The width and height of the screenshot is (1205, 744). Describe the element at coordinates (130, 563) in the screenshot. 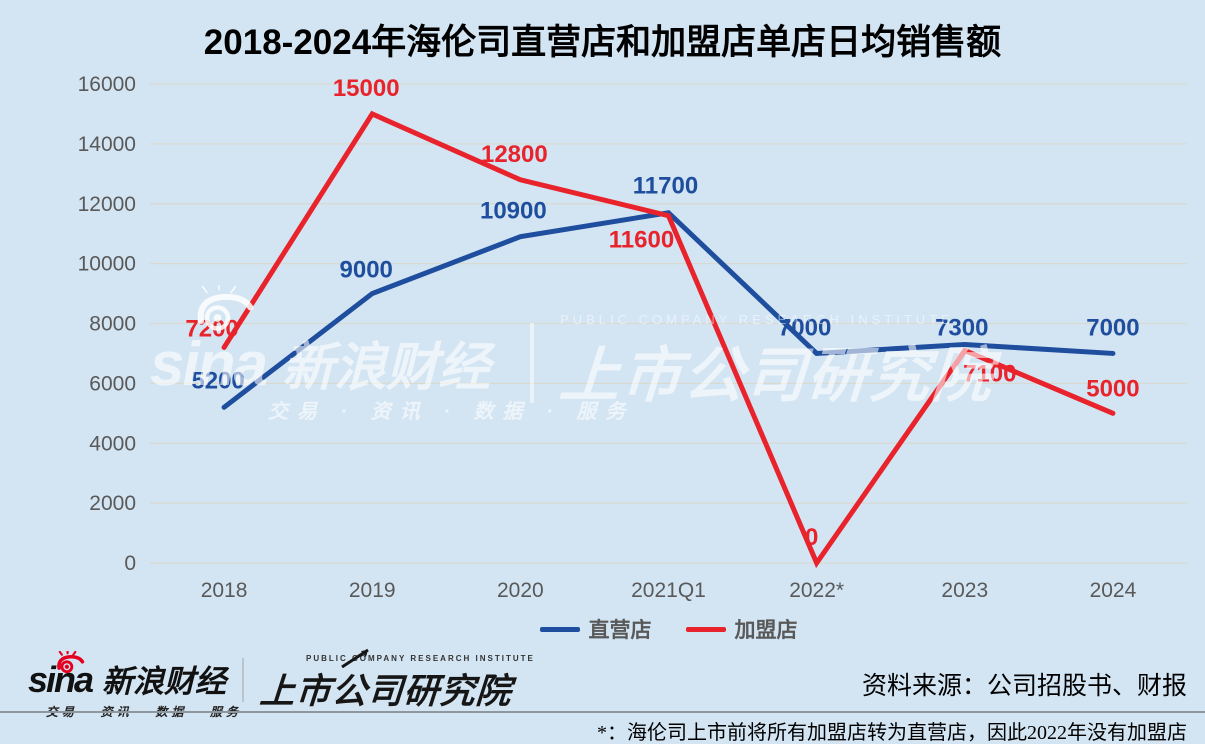

I see `y-tick-label: 0` at that location.